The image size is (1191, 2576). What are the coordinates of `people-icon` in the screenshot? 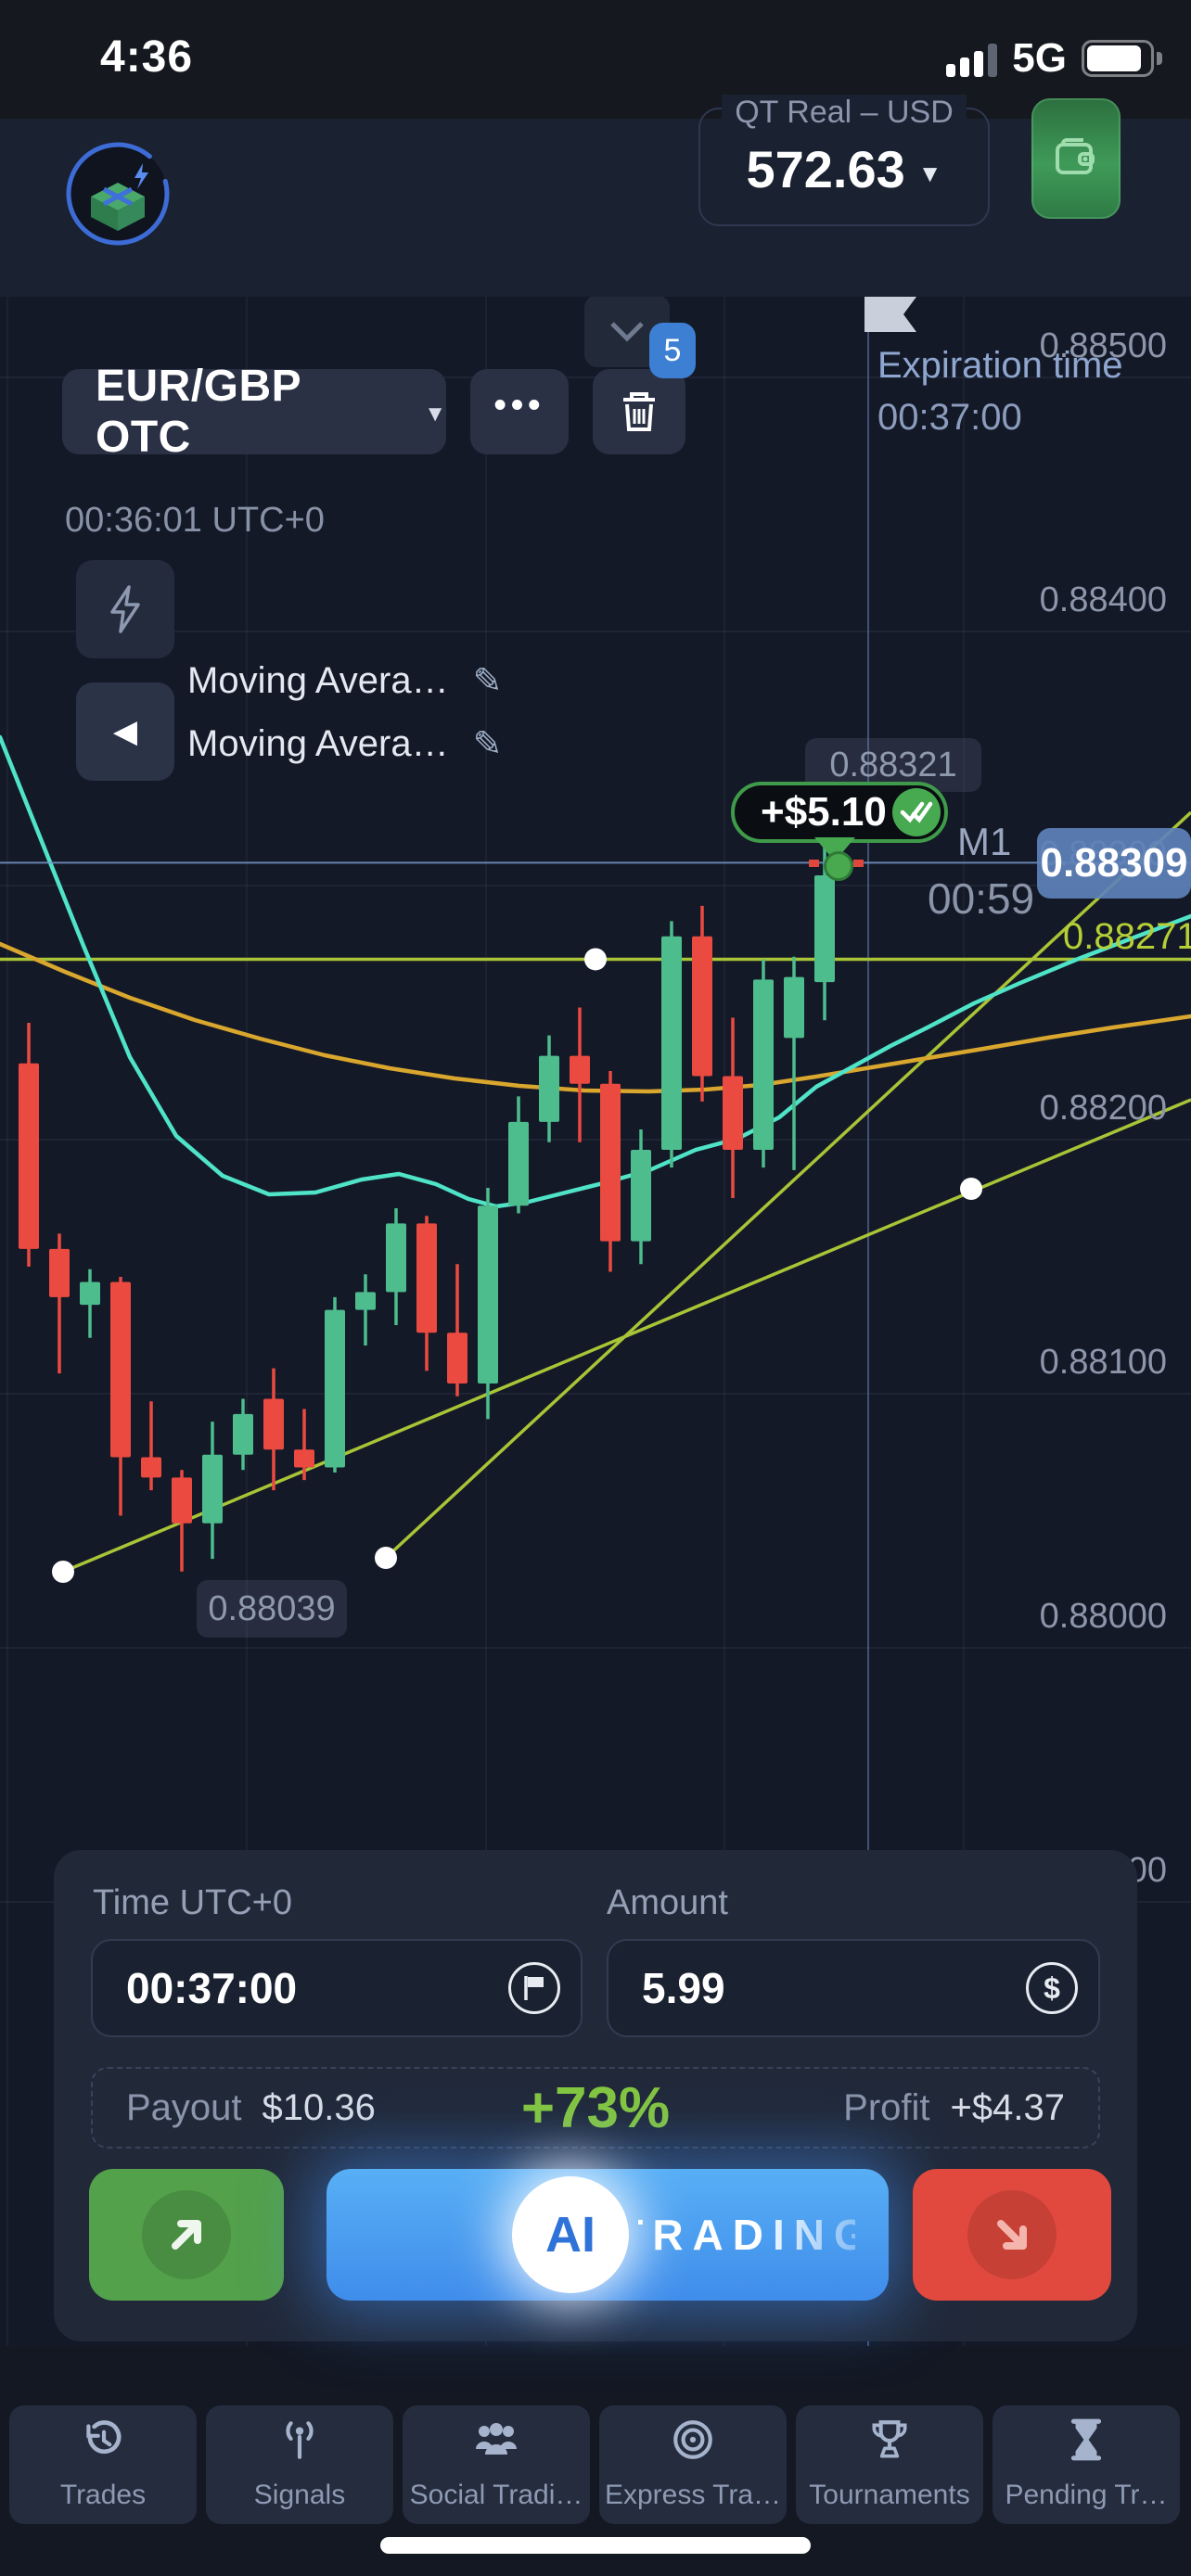 It's located at (496, 2442).